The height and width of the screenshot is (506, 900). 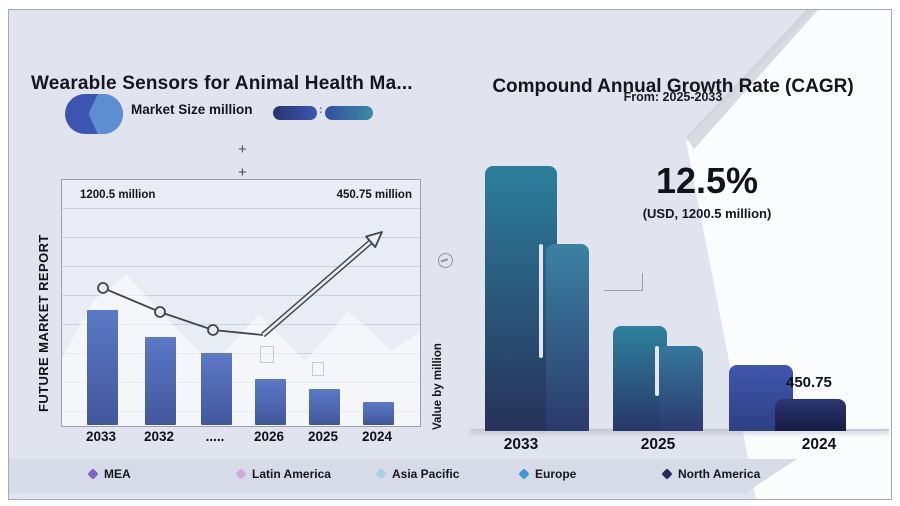 I want to click on future-market-report-watermark: FUTURE MARKET REPORT, so click(x=43, y=323).